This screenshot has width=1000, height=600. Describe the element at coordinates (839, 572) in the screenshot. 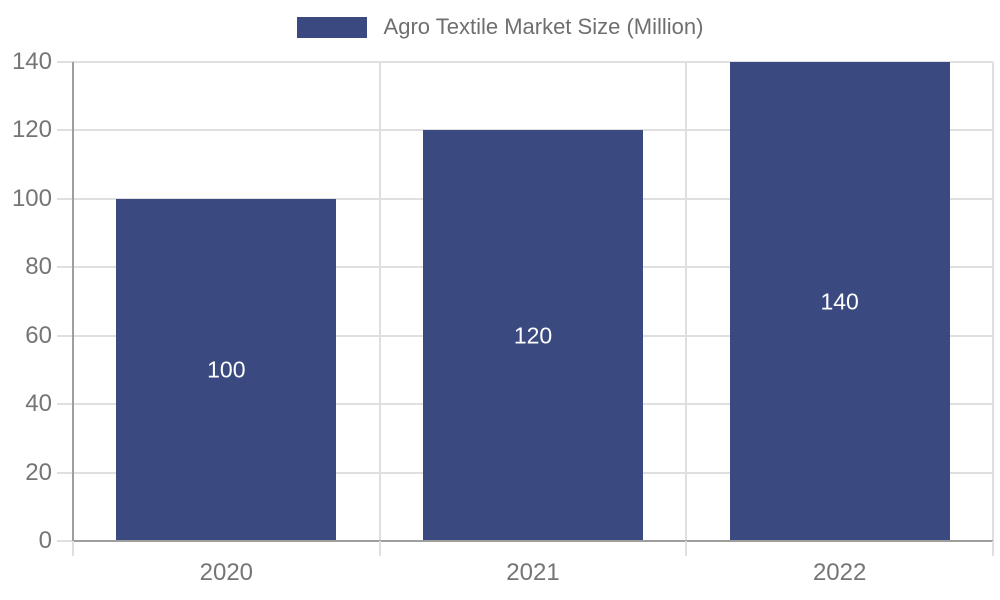

I see `x-tick-label: 2022` at that location.